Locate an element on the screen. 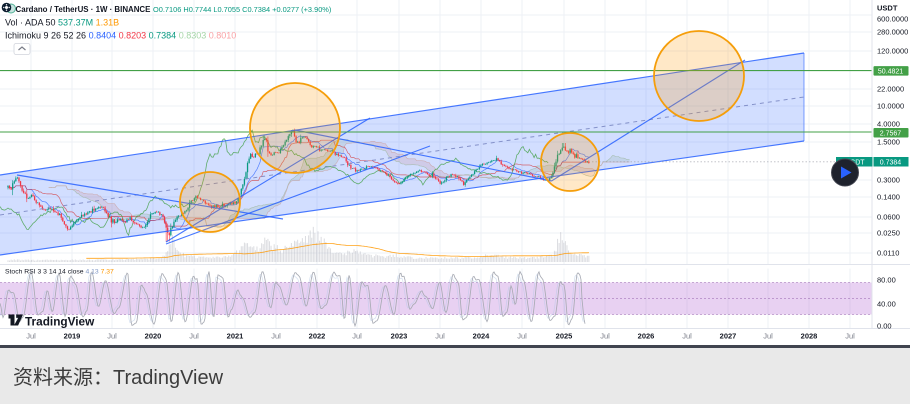 The image size is (910, 409). svg-text: 40.00 is located at coordinates (886, 304).